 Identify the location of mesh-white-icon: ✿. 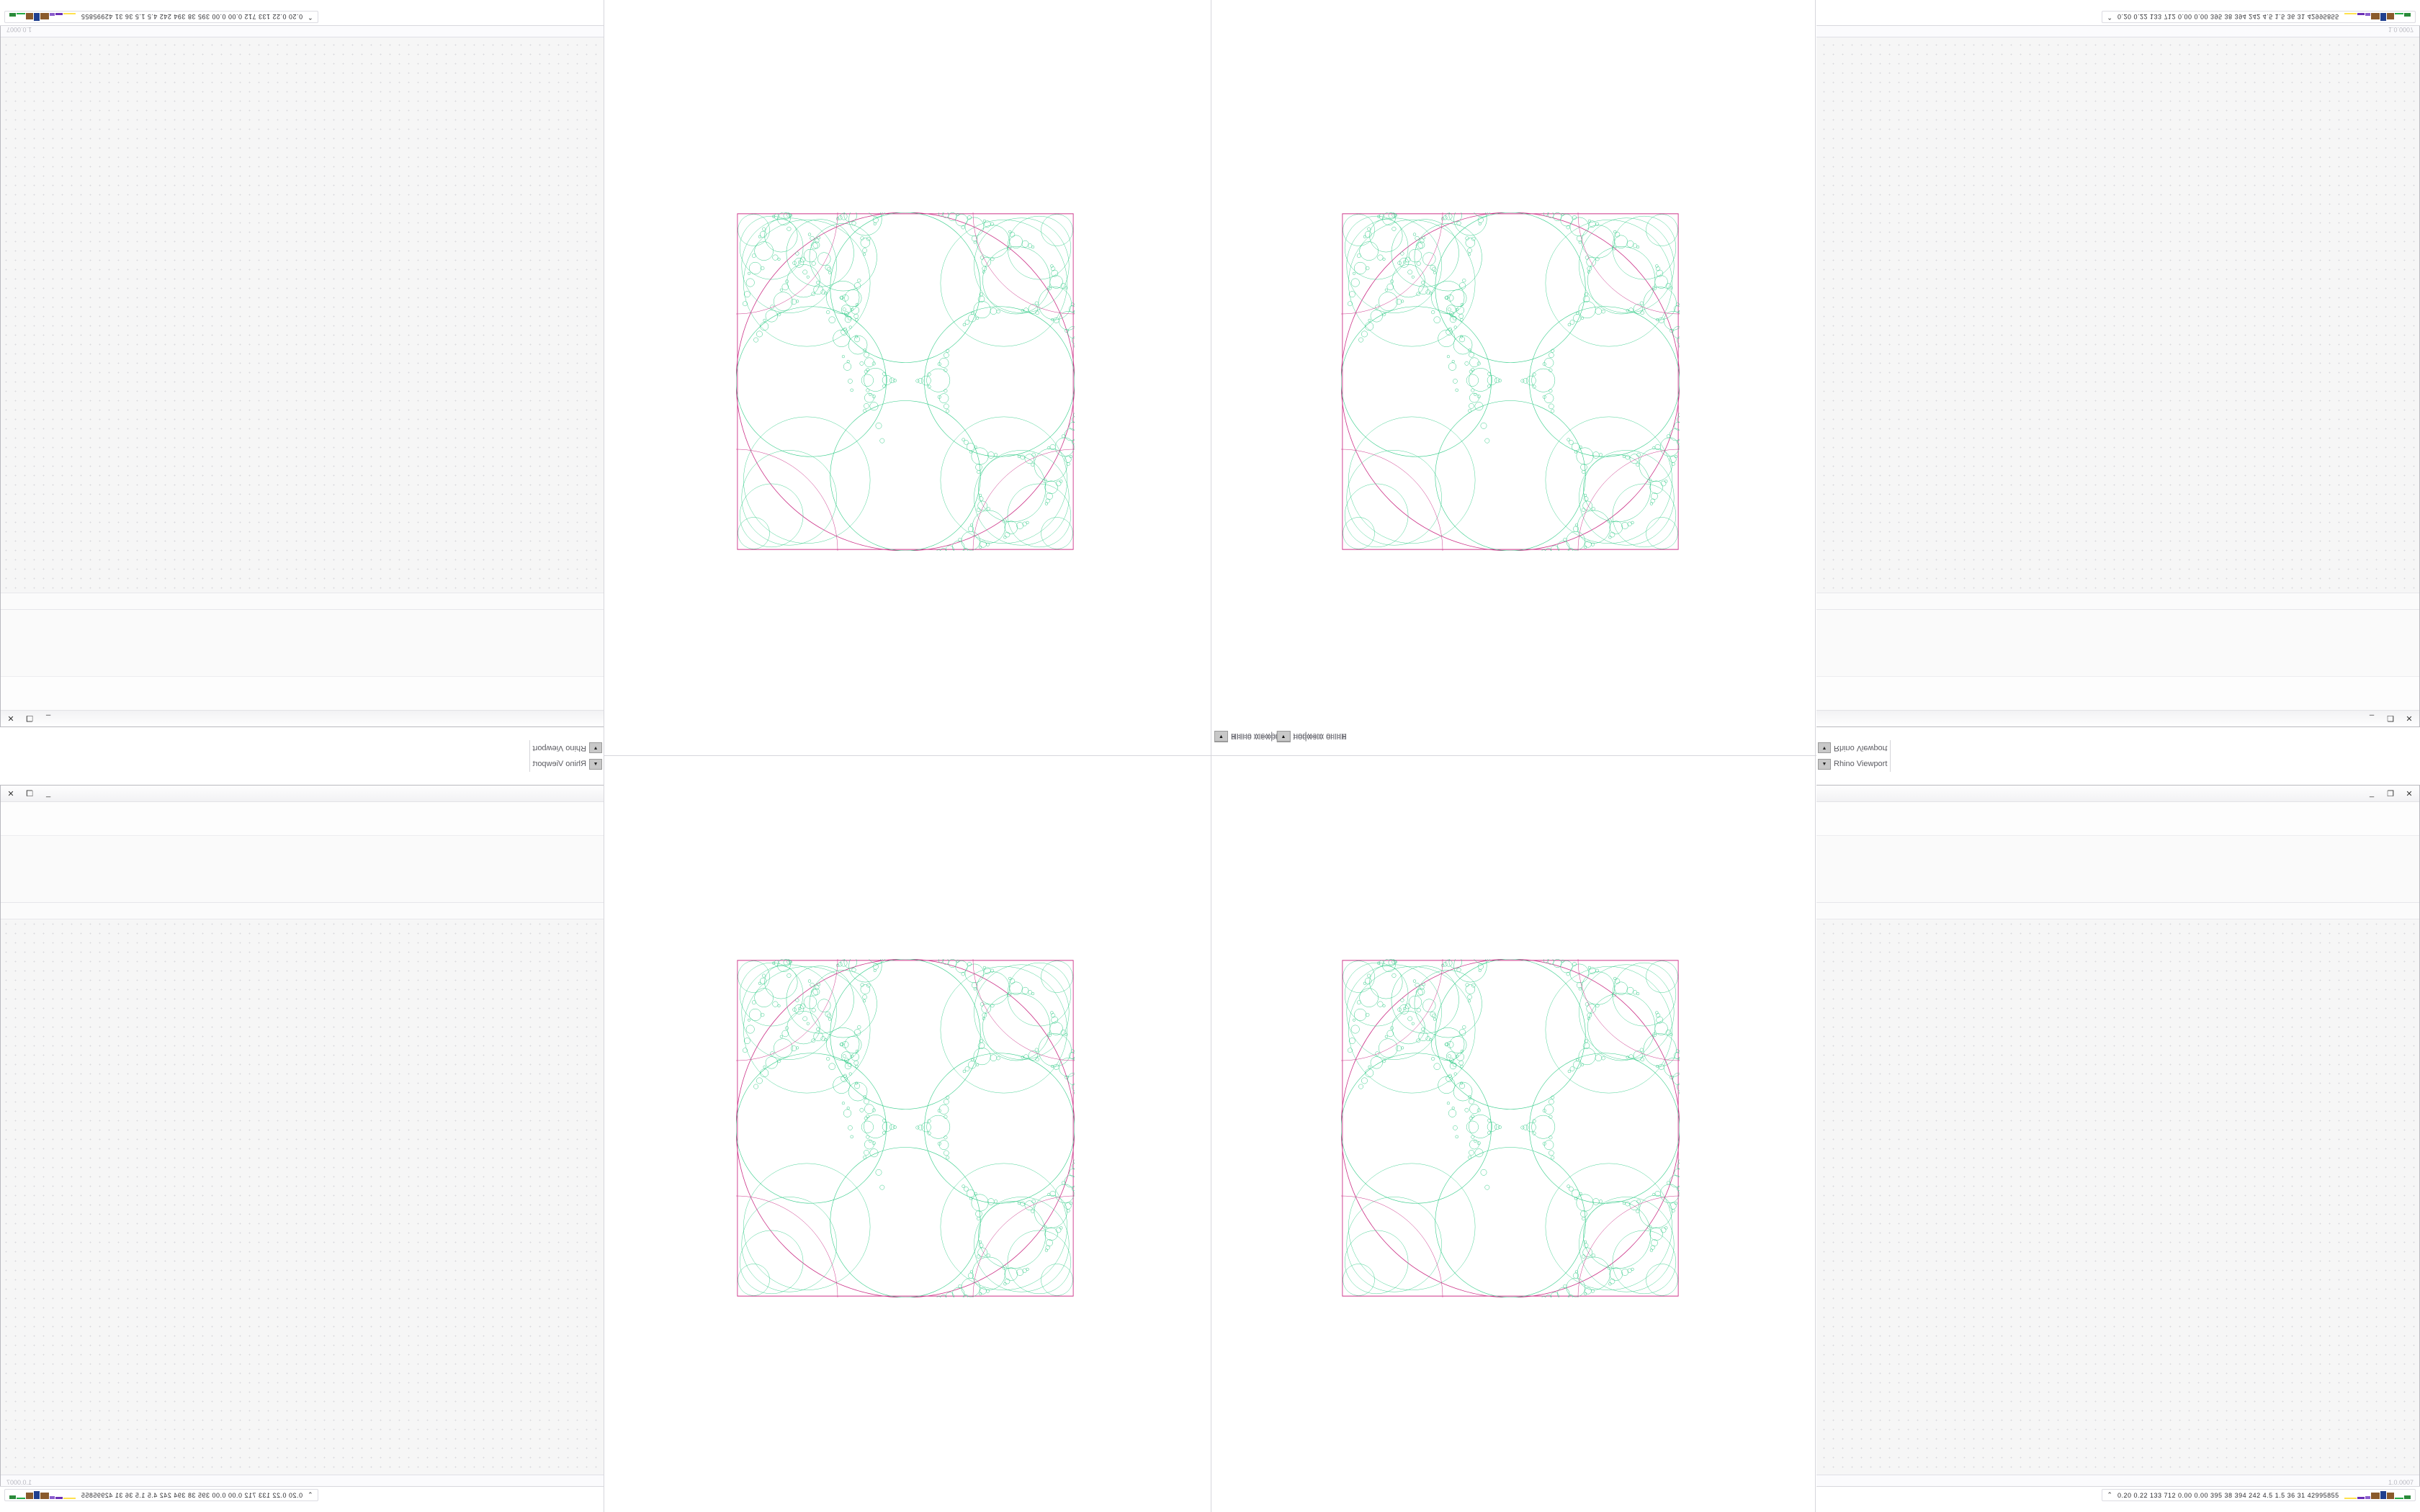
(1551, 825).